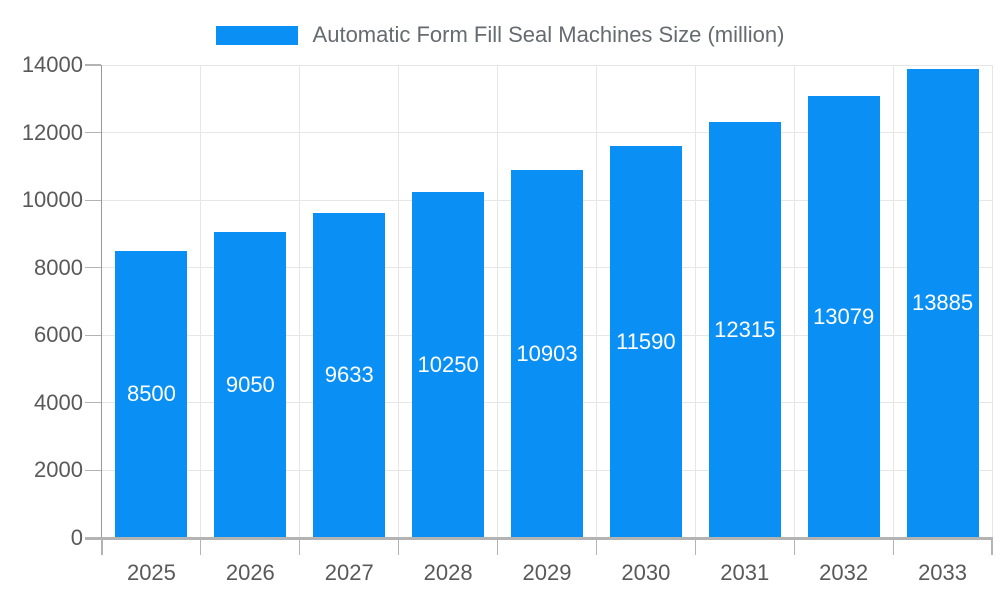  I want to click on y-tick-label: 4000, so click(58, 402).